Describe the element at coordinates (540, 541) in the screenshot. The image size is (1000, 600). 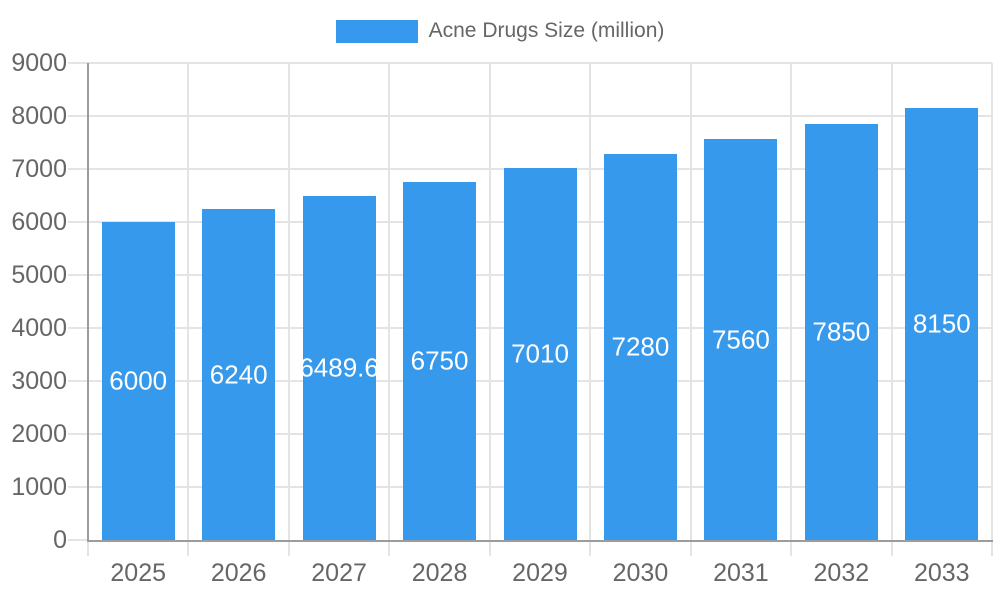
I see `x-axis-line` at that location.